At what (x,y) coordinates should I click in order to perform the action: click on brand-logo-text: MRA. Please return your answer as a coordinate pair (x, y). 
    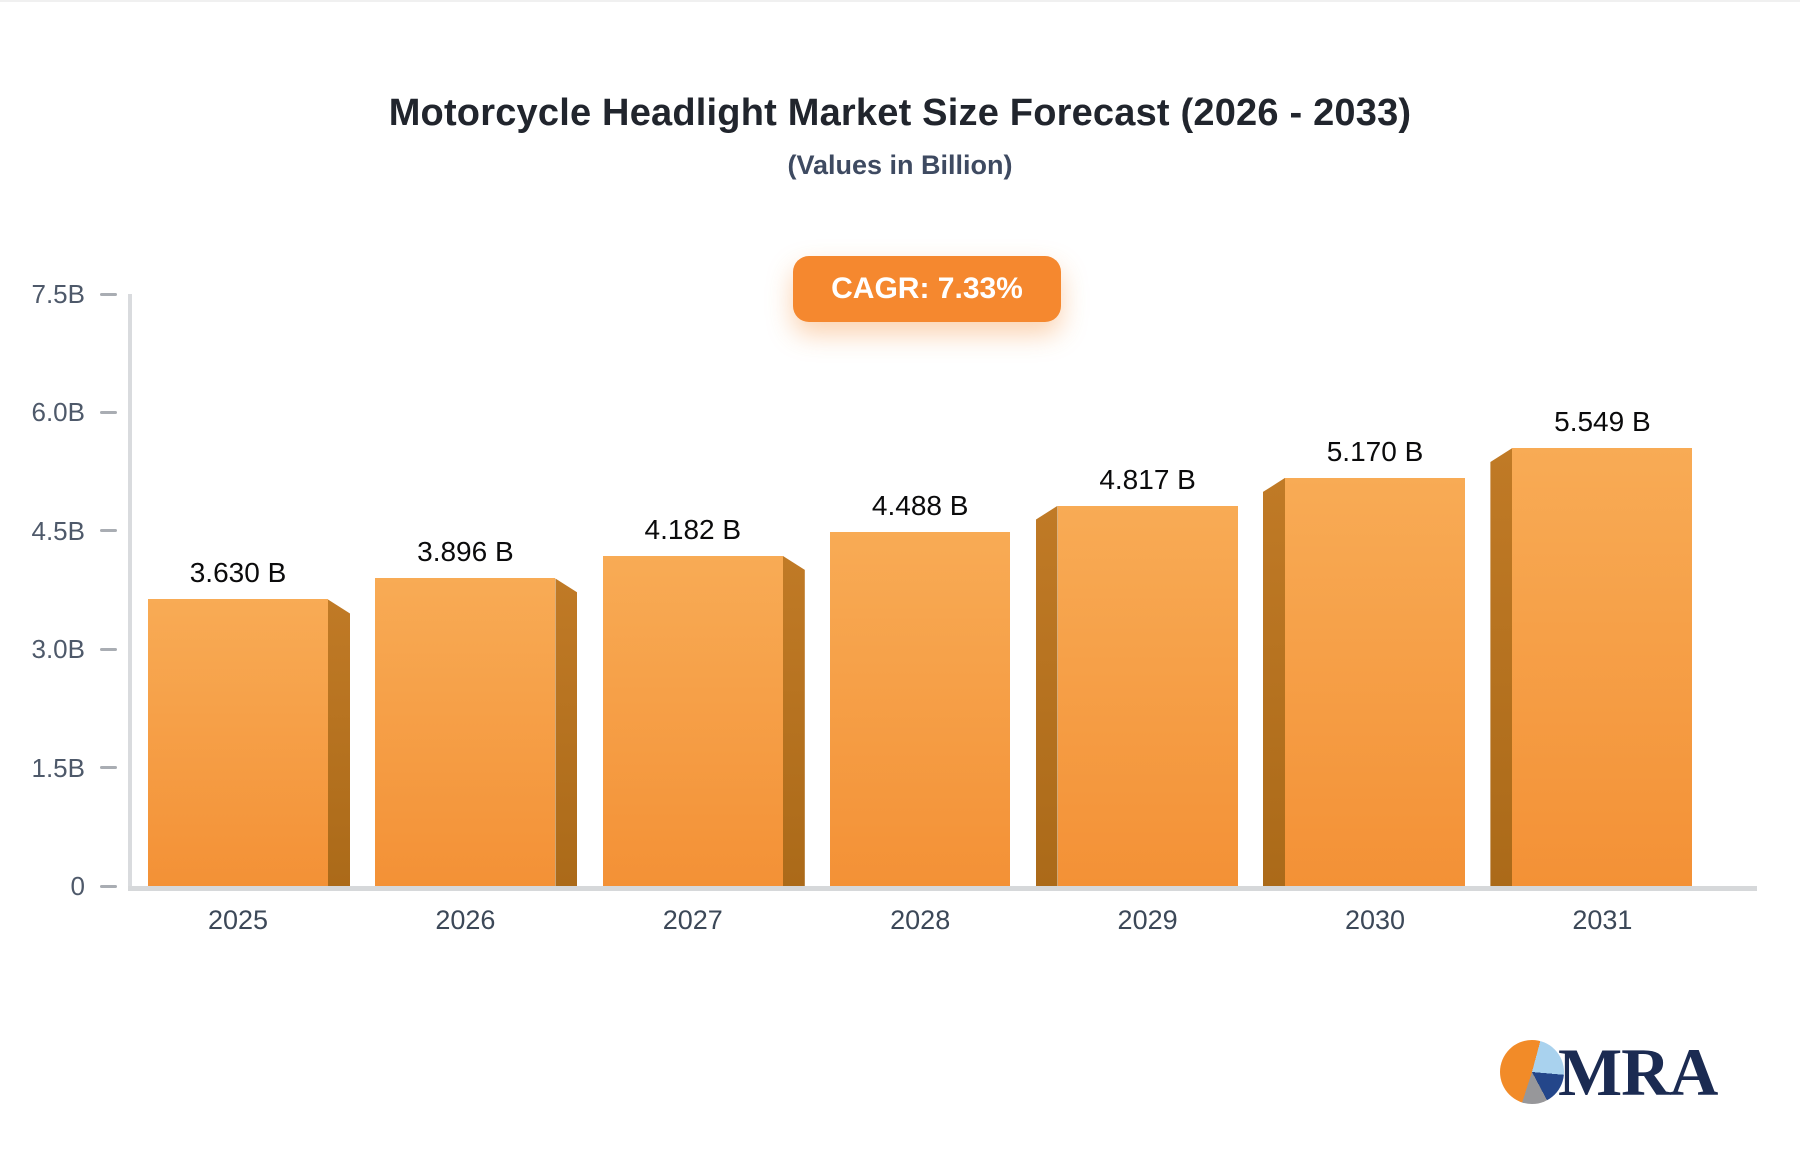
    Looking at the image, I should click on (1638, 1072).